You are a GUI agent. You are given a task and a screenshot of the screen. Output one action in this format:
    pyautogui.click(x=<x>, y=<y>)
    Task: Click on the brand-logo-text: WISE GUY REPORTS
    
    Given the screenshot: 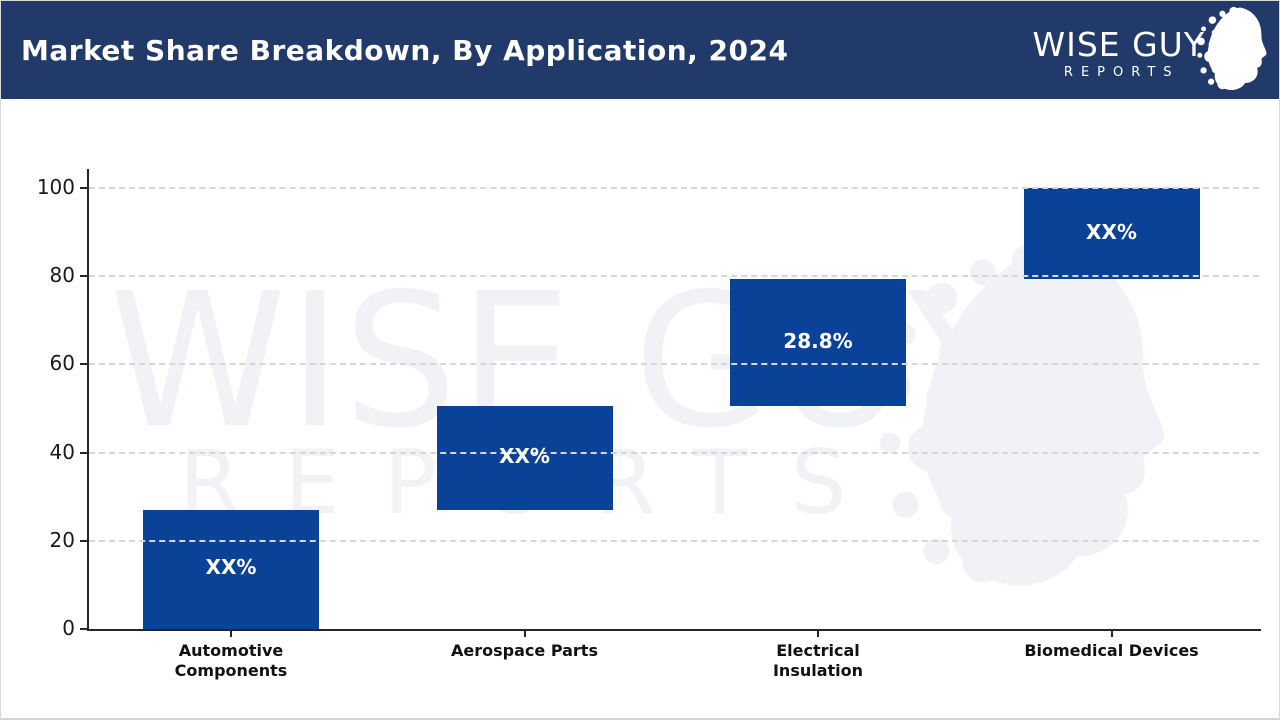 What is the action you would take?
    pyautogui.click(x=1118, y=52)
    